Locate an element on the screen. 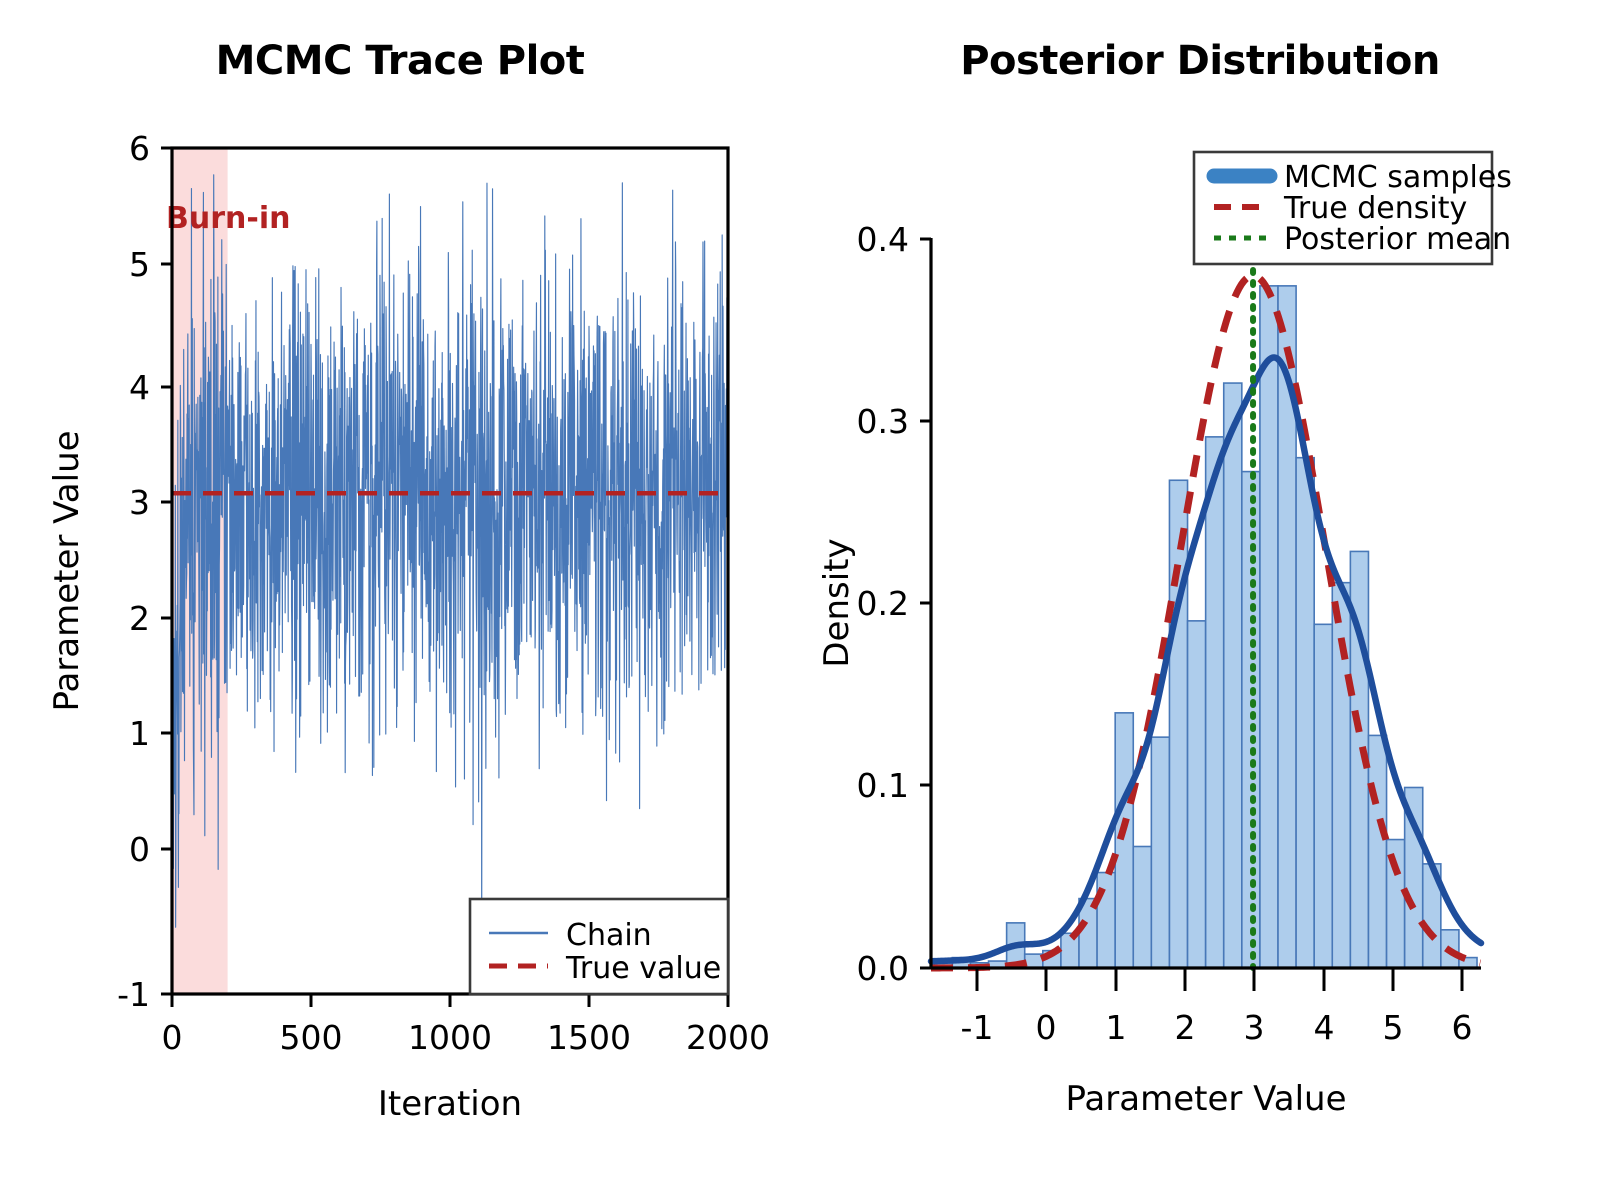 This screenshot has width=1600, height=1200. y-tick-label: 1 is located at coordinates (139, 733).